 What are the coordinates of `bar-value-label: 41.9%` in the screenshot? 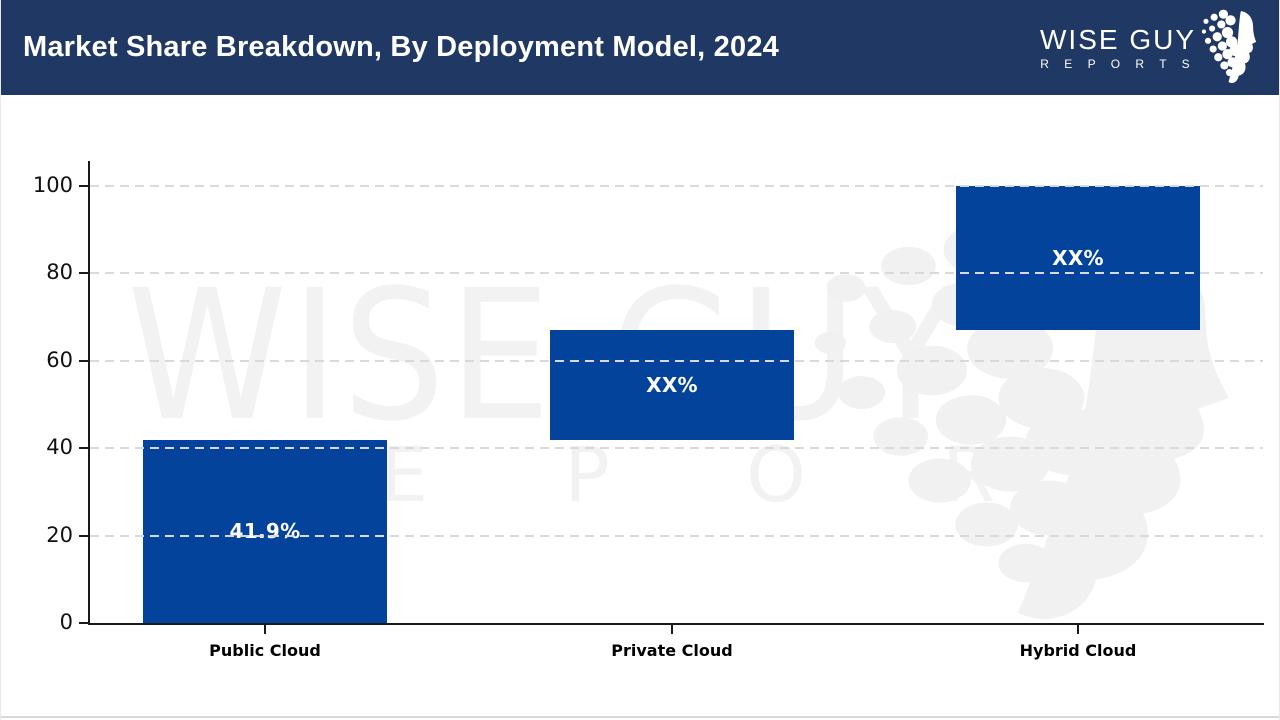 It's located at (265, 531).